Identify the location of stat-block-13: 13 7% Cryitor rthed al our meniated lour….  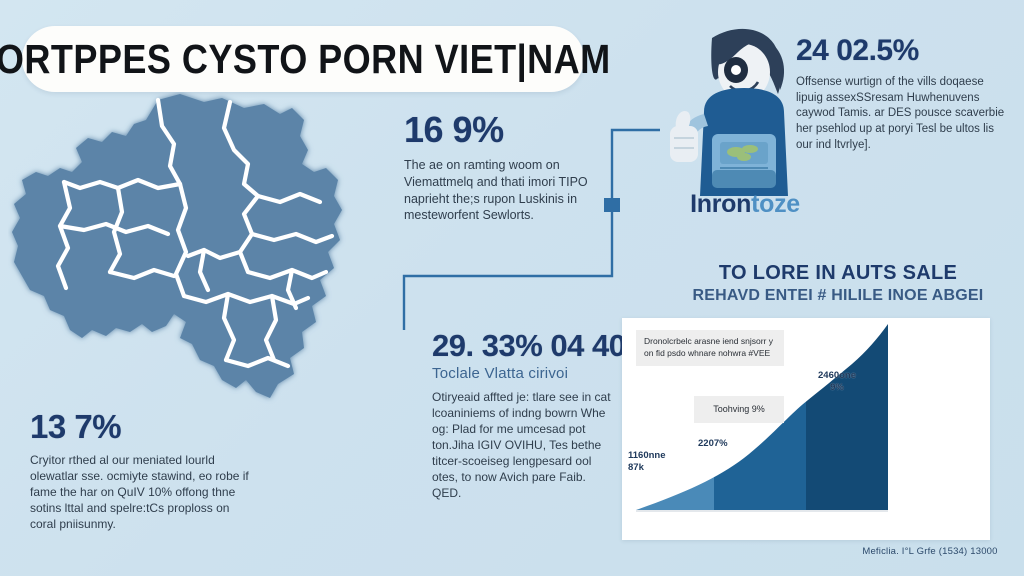
(143, 471).